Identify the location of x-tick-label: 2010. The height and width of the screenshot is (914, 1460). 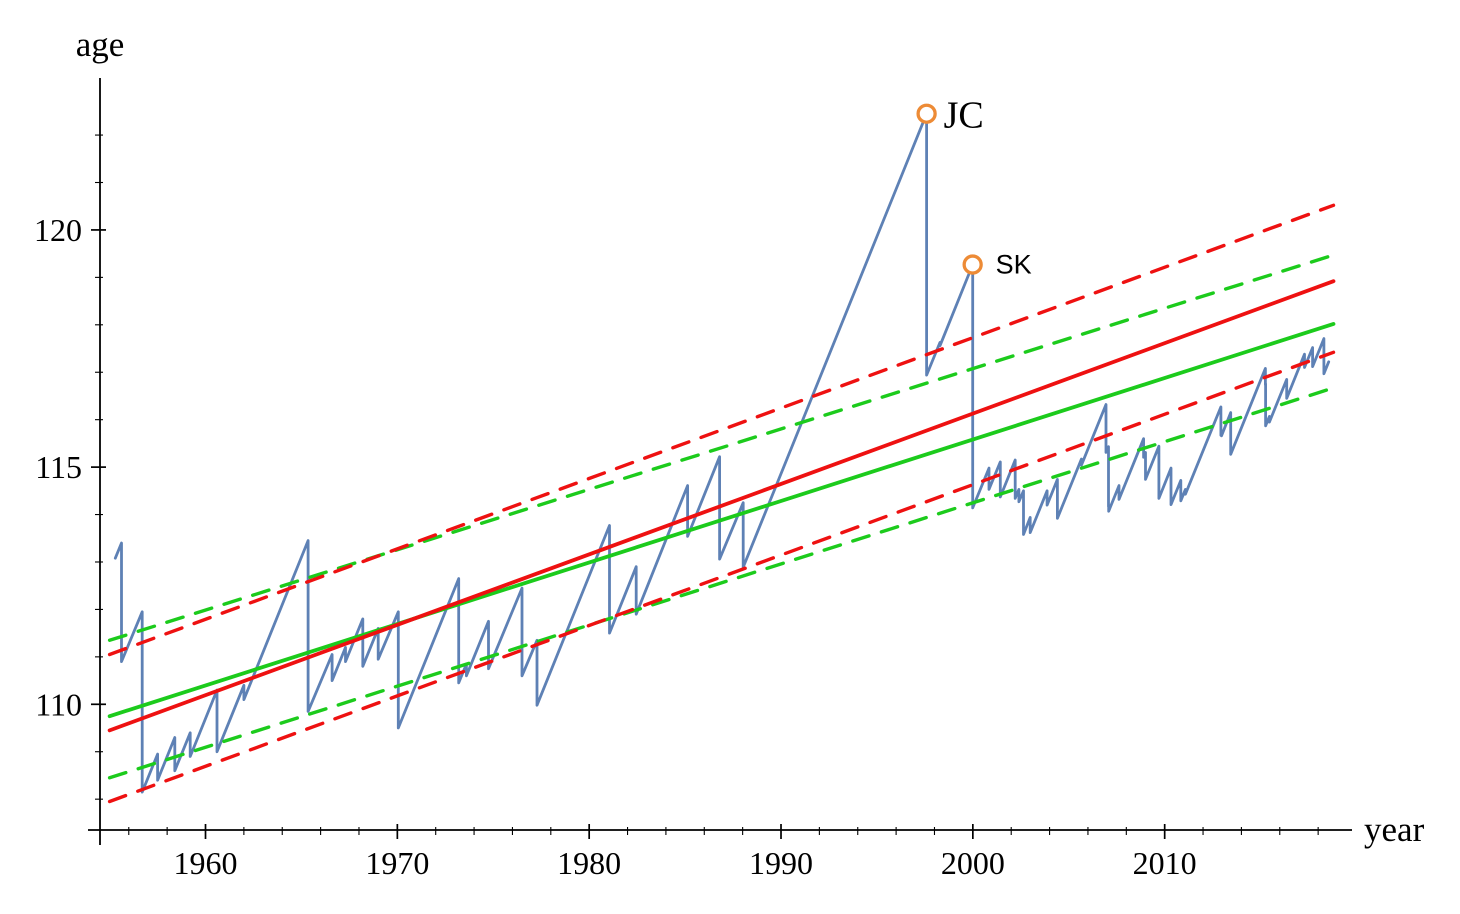
(1165, 863).